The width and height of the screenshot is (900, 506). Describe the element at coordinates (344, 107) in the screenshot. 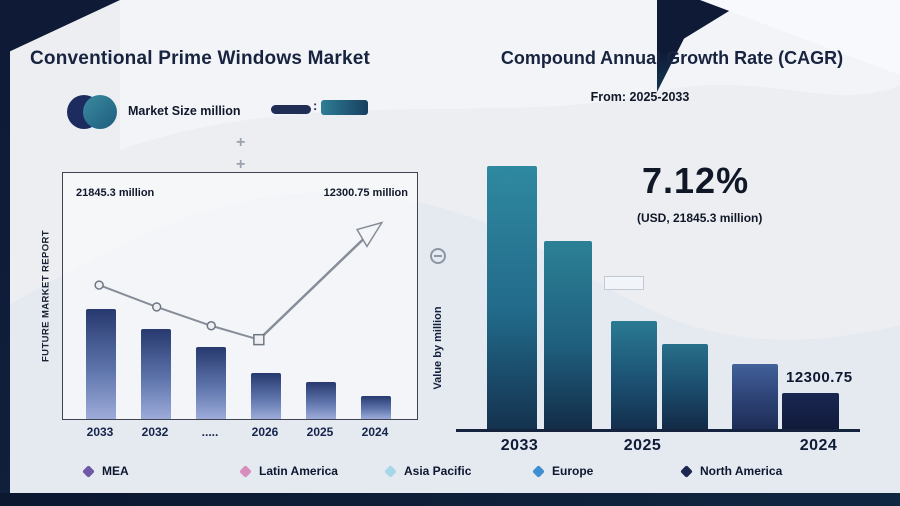

I see `legend-pill-teal` at that location.